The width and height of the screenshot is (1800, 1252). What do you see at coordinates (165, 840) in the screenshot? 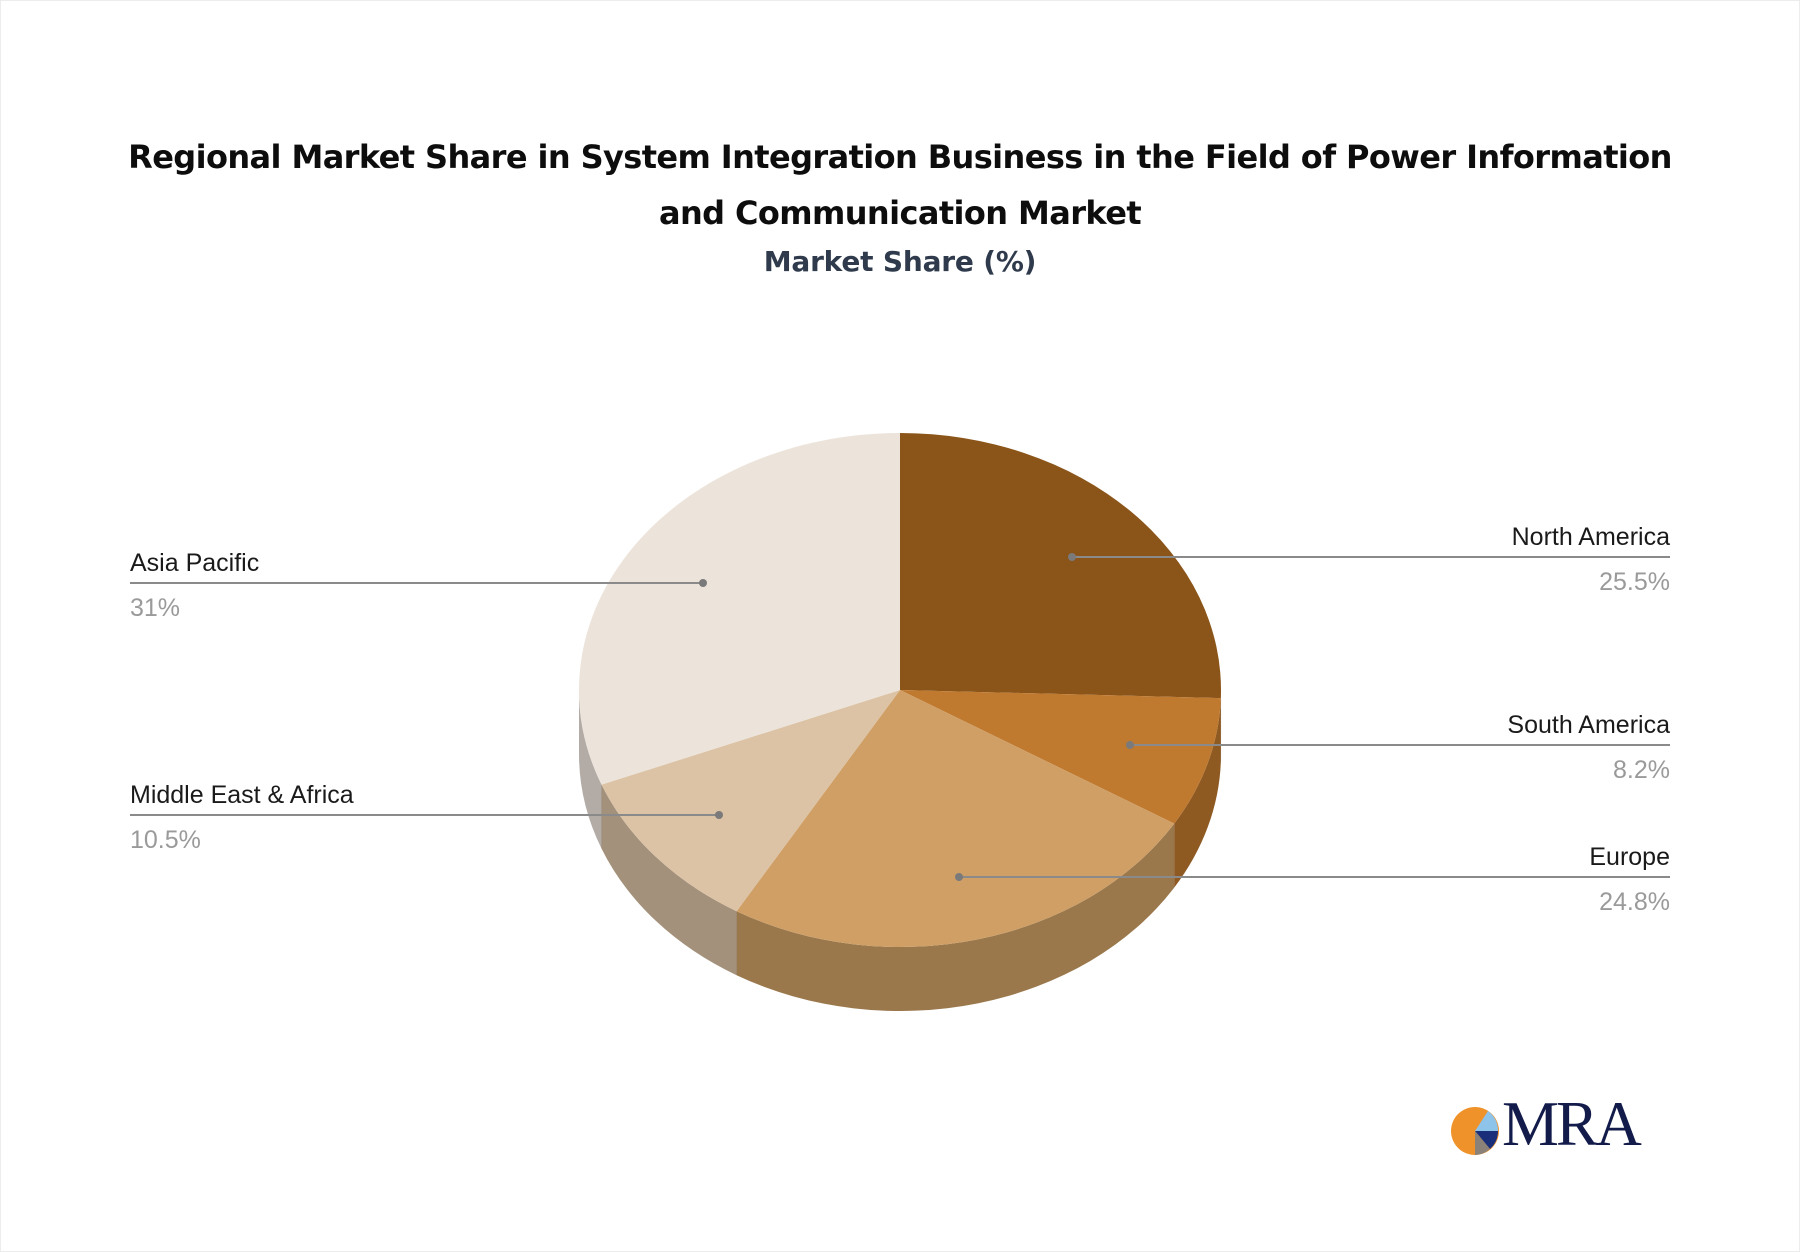
I see `slice-value-middle-east-africa: 10.5%` at bounding box center [165, 840].